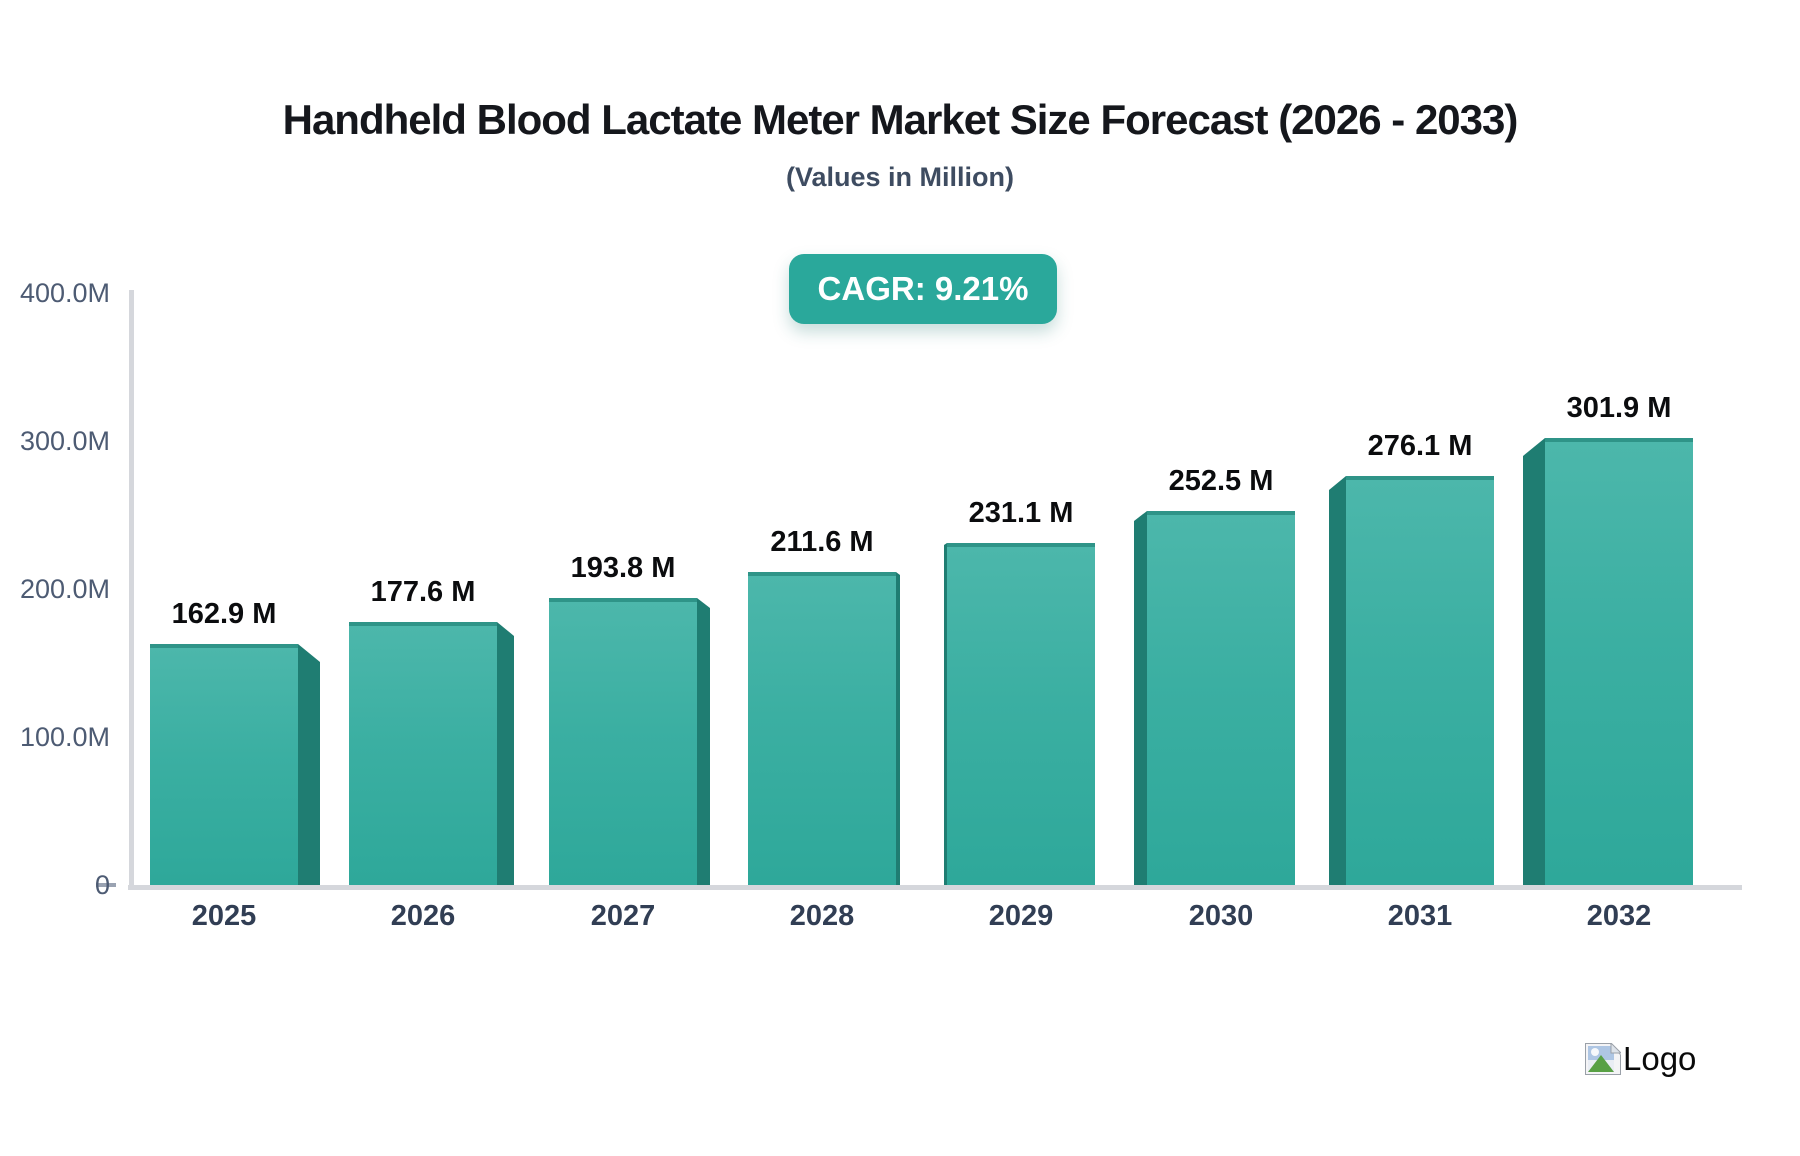 The image size is (1800, 1156). I want to click on x-category-label: 2025, so click(224, 916).